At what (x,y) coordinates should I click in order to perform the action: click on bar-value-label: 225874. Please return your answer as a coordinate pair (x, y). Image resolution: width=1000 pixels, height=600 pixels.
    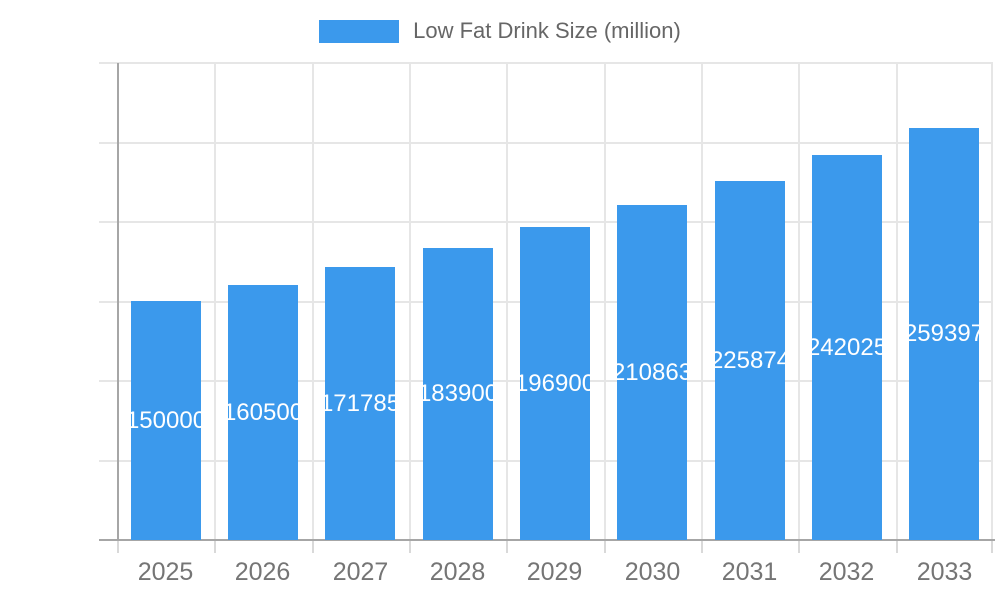
    Looking at the image, I should click on (750, 360).